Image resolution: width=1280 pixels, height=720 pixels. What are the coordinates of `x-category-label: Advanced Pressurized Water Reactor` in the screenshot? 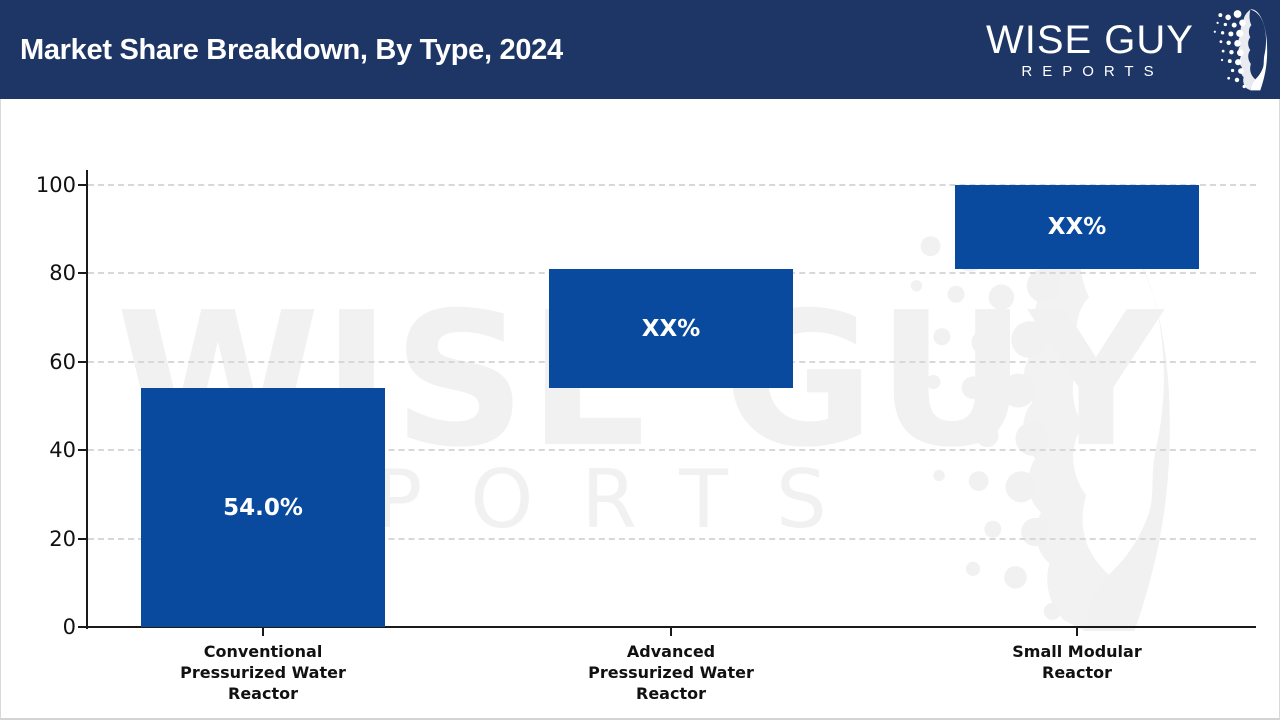 It's located at (671, 672).